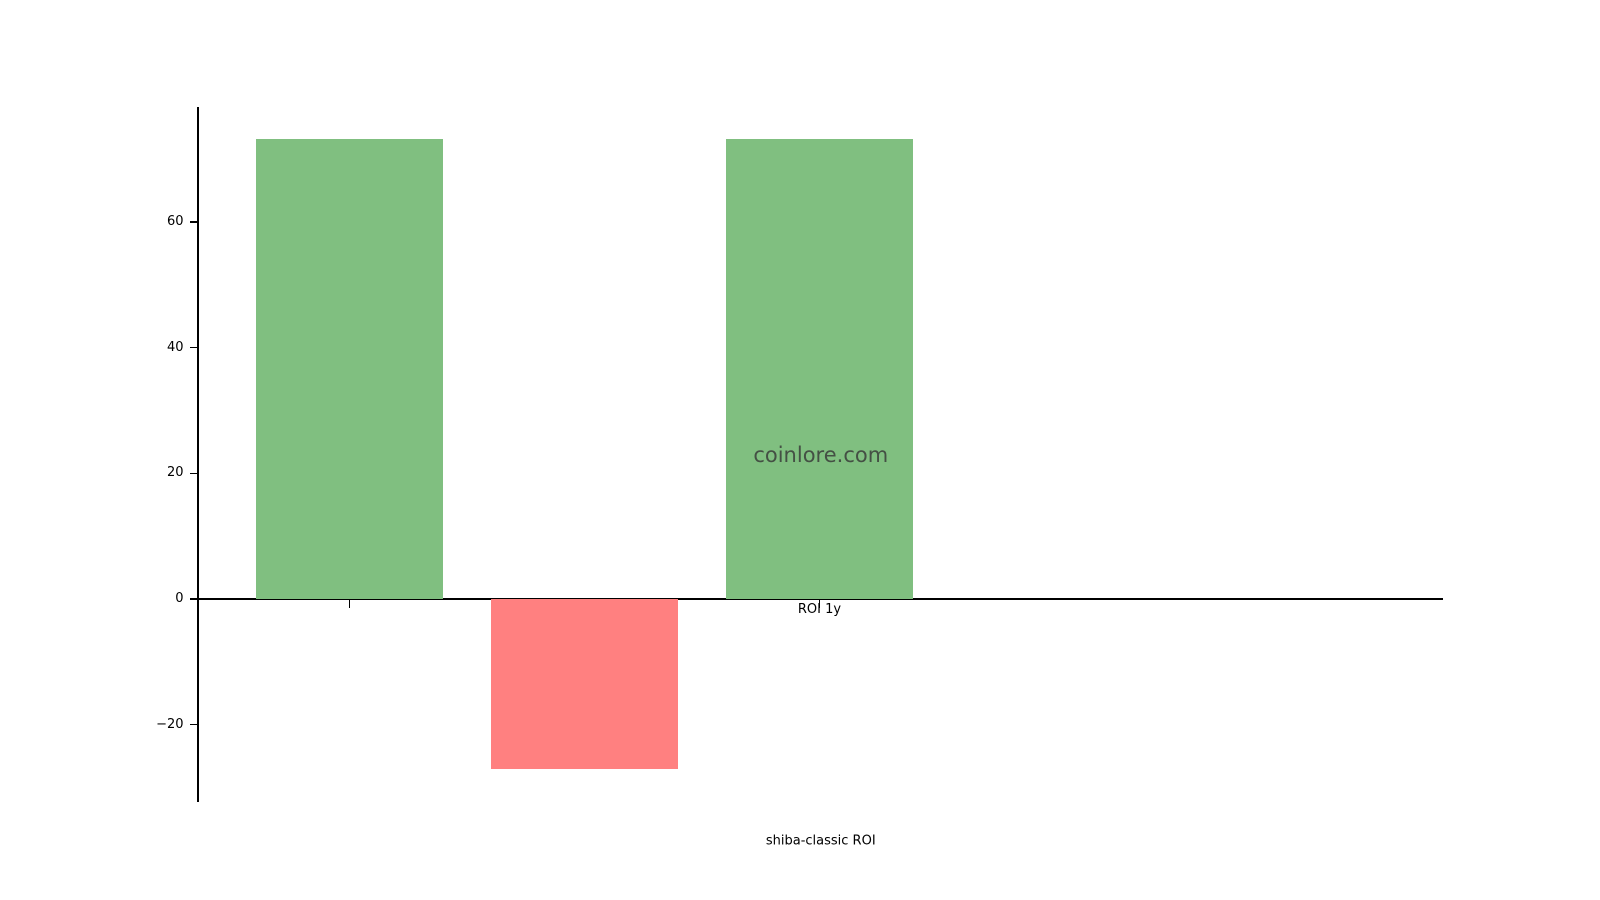 The image size is (1600, 900). I want to click on y-tick-label: −20, so click(170, 724).